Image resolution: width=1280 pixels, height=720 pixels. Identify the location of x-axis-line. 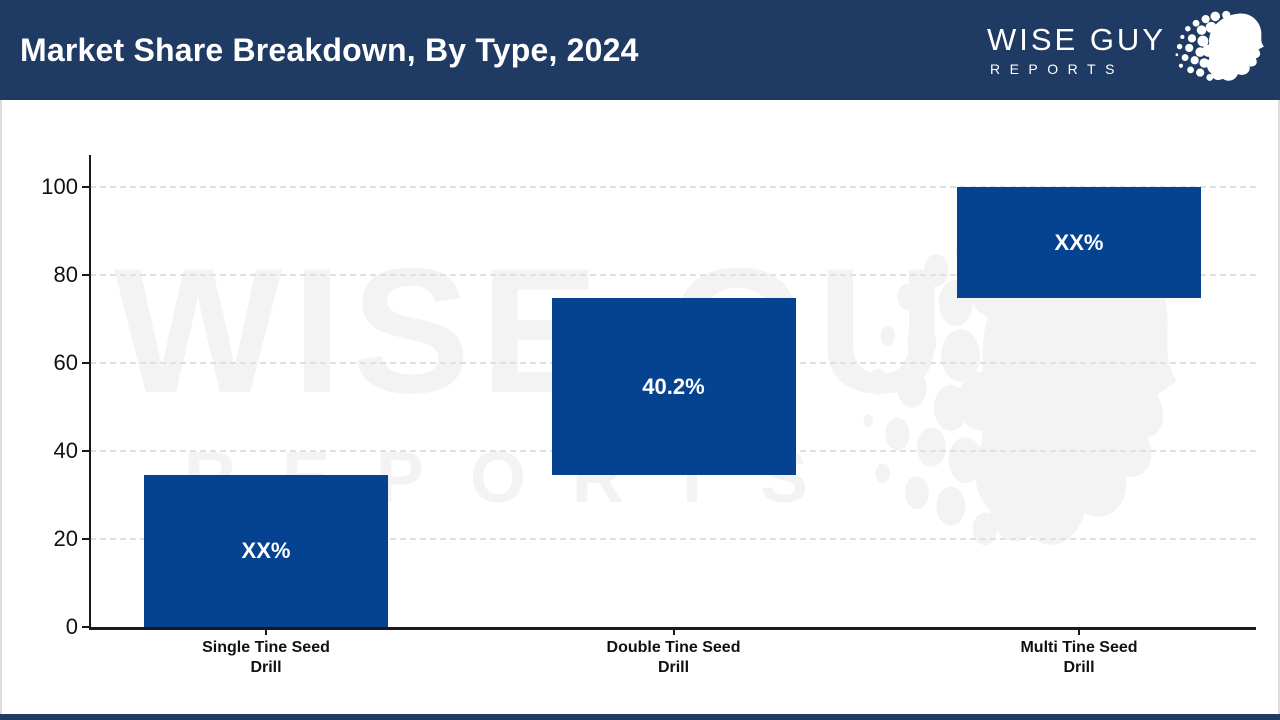
(672, 628).